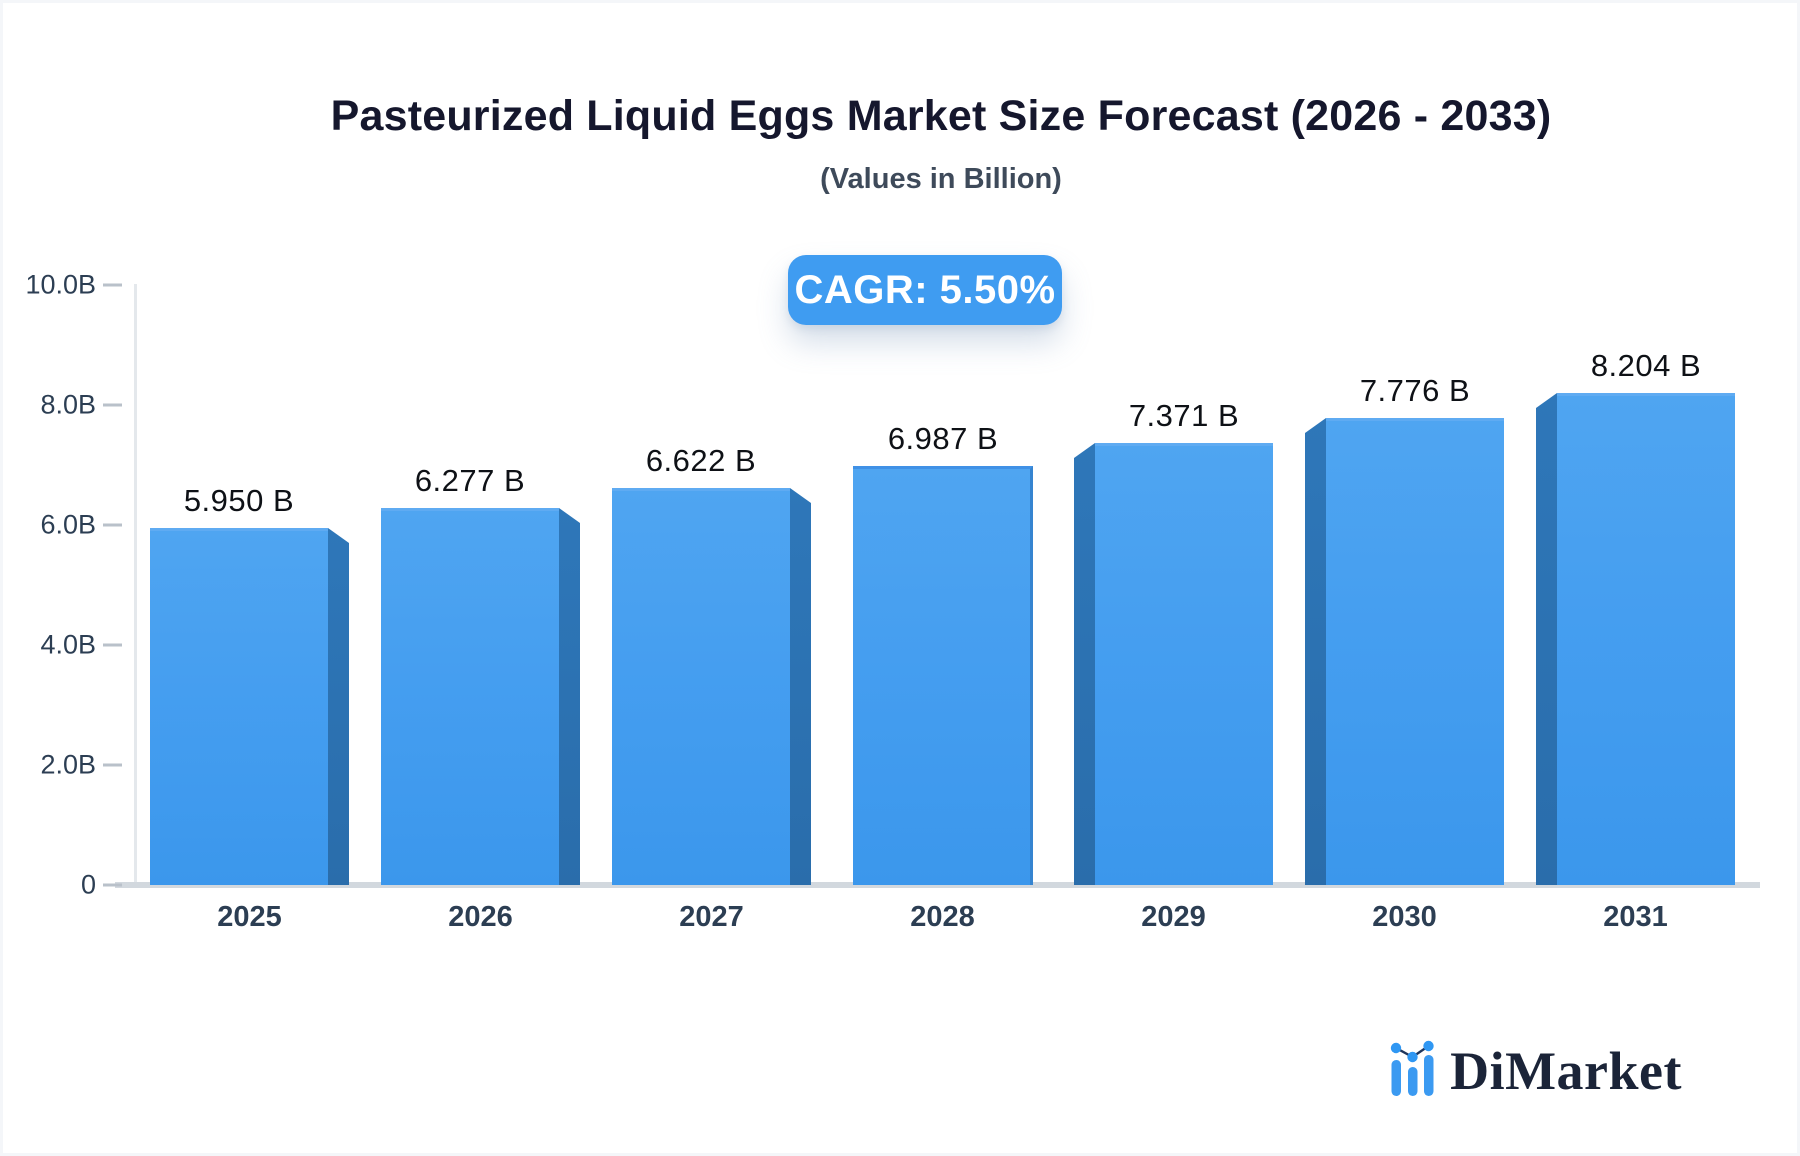 This screenshot has width=1800, height=1156. Describe the element at coordinates (1173, 917) in the screenshot. I see `x-axis-category-label: 2029` at that location.